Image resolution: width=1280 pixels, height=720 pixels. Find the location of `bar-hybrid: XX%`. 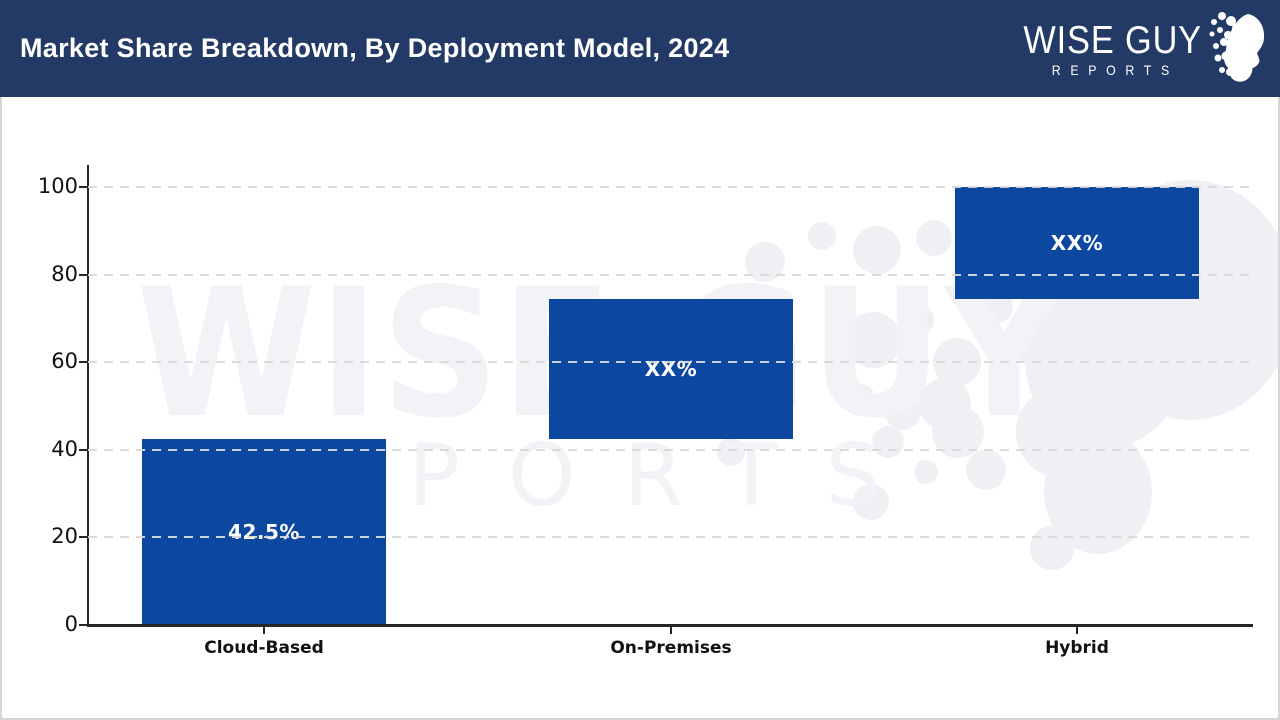

bar-hybrid: XX% is located at coordinates (1077, 243).